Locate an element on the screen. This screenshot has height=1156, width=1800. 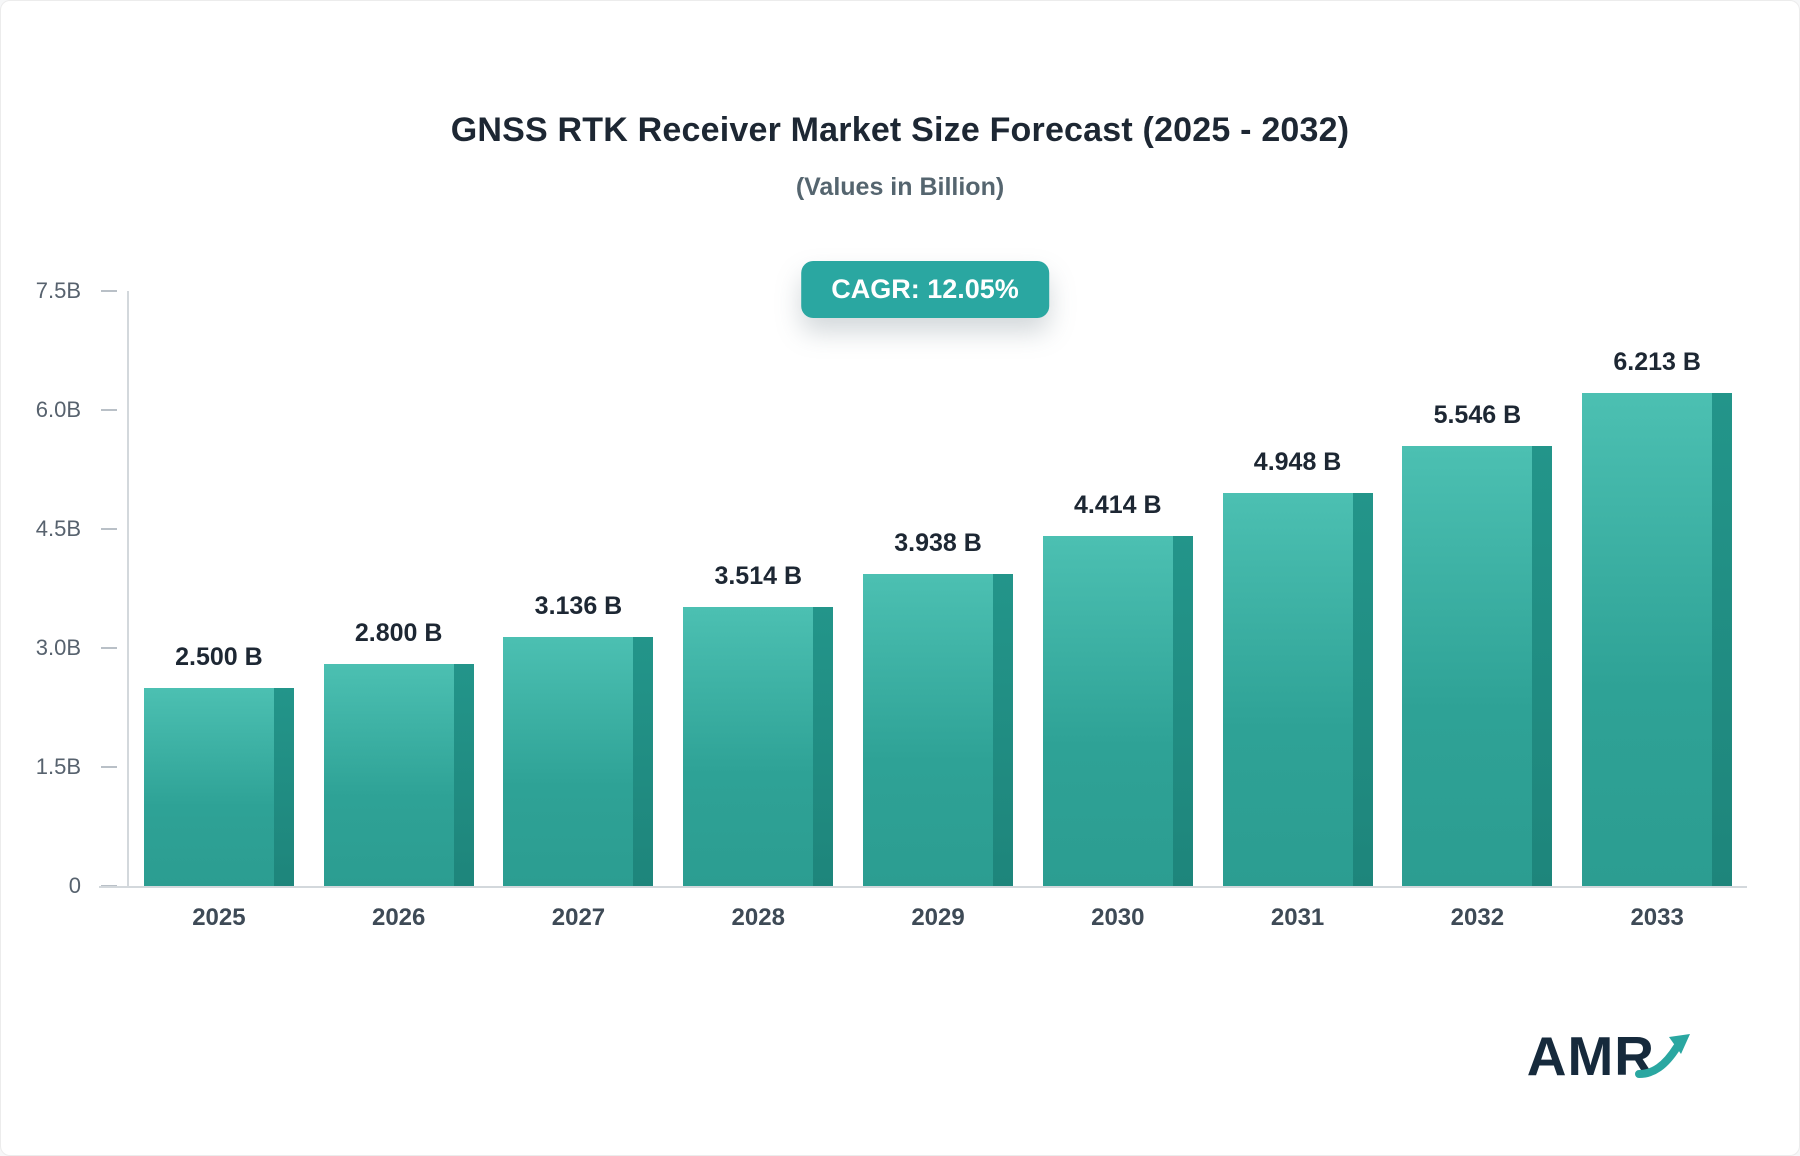
y-tick-label: 3.0B is located at coordinates (58, 647).